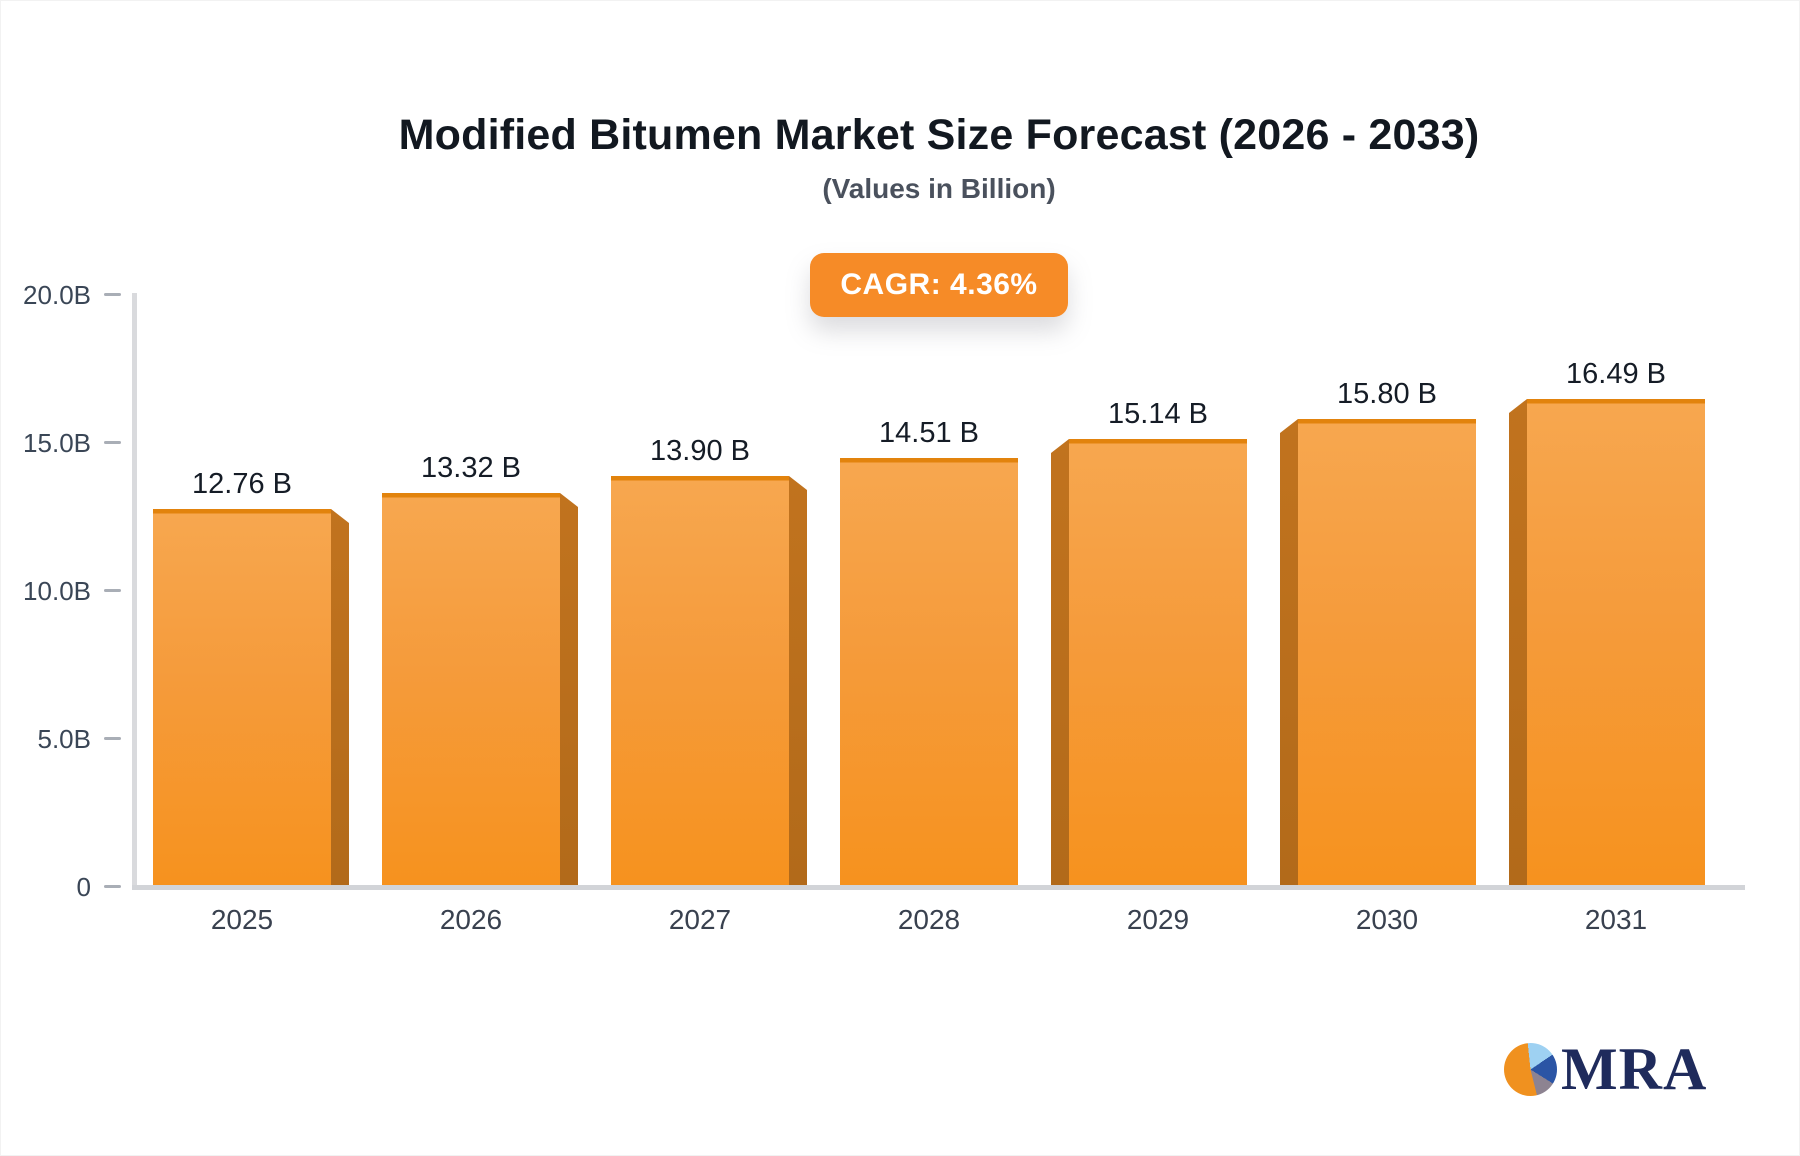  What do you see at coordinates (1158, 663) in the screenshot?
I see `bar-2029` at bounding box center [1158, 663].